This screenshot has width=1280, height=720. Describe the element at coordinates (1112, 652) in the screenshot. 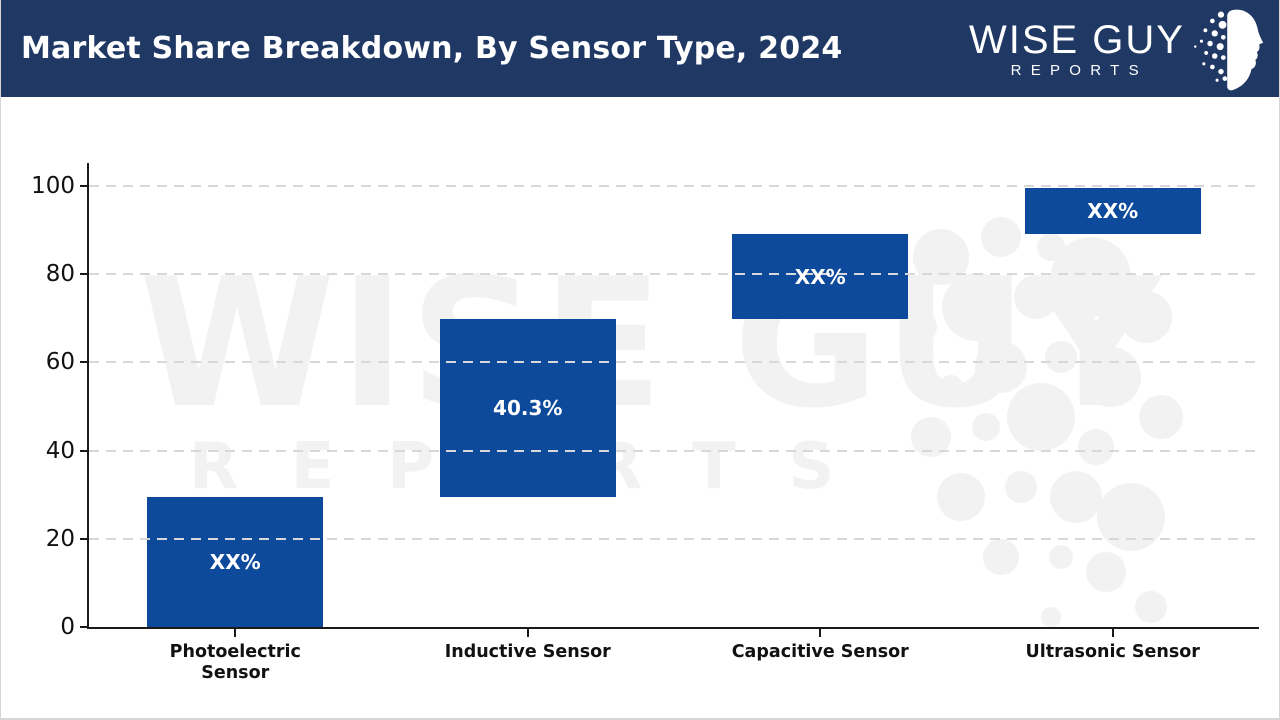

I see `x-tick-label-ultrasonic-sensor: Ultrasonic Sensor` at that location.